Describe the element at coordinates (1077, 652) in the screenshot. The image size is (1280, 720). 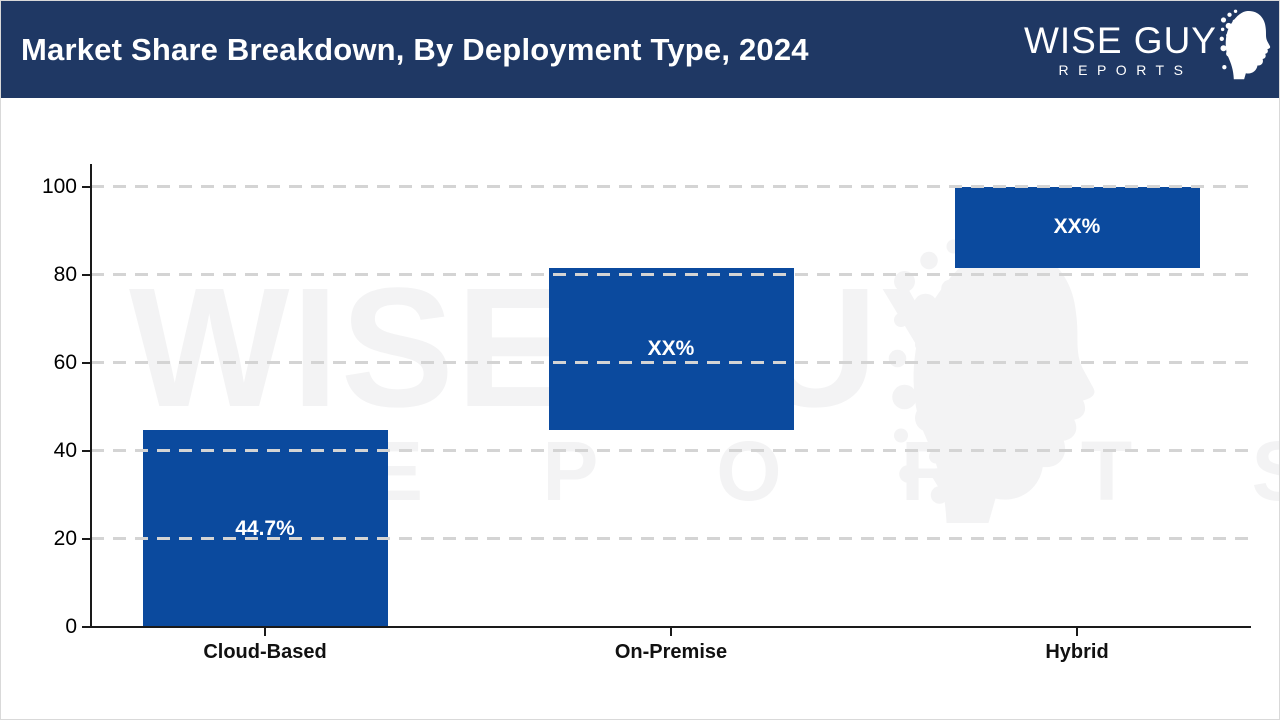
I see `x-category-label: Hybrid` at that location.